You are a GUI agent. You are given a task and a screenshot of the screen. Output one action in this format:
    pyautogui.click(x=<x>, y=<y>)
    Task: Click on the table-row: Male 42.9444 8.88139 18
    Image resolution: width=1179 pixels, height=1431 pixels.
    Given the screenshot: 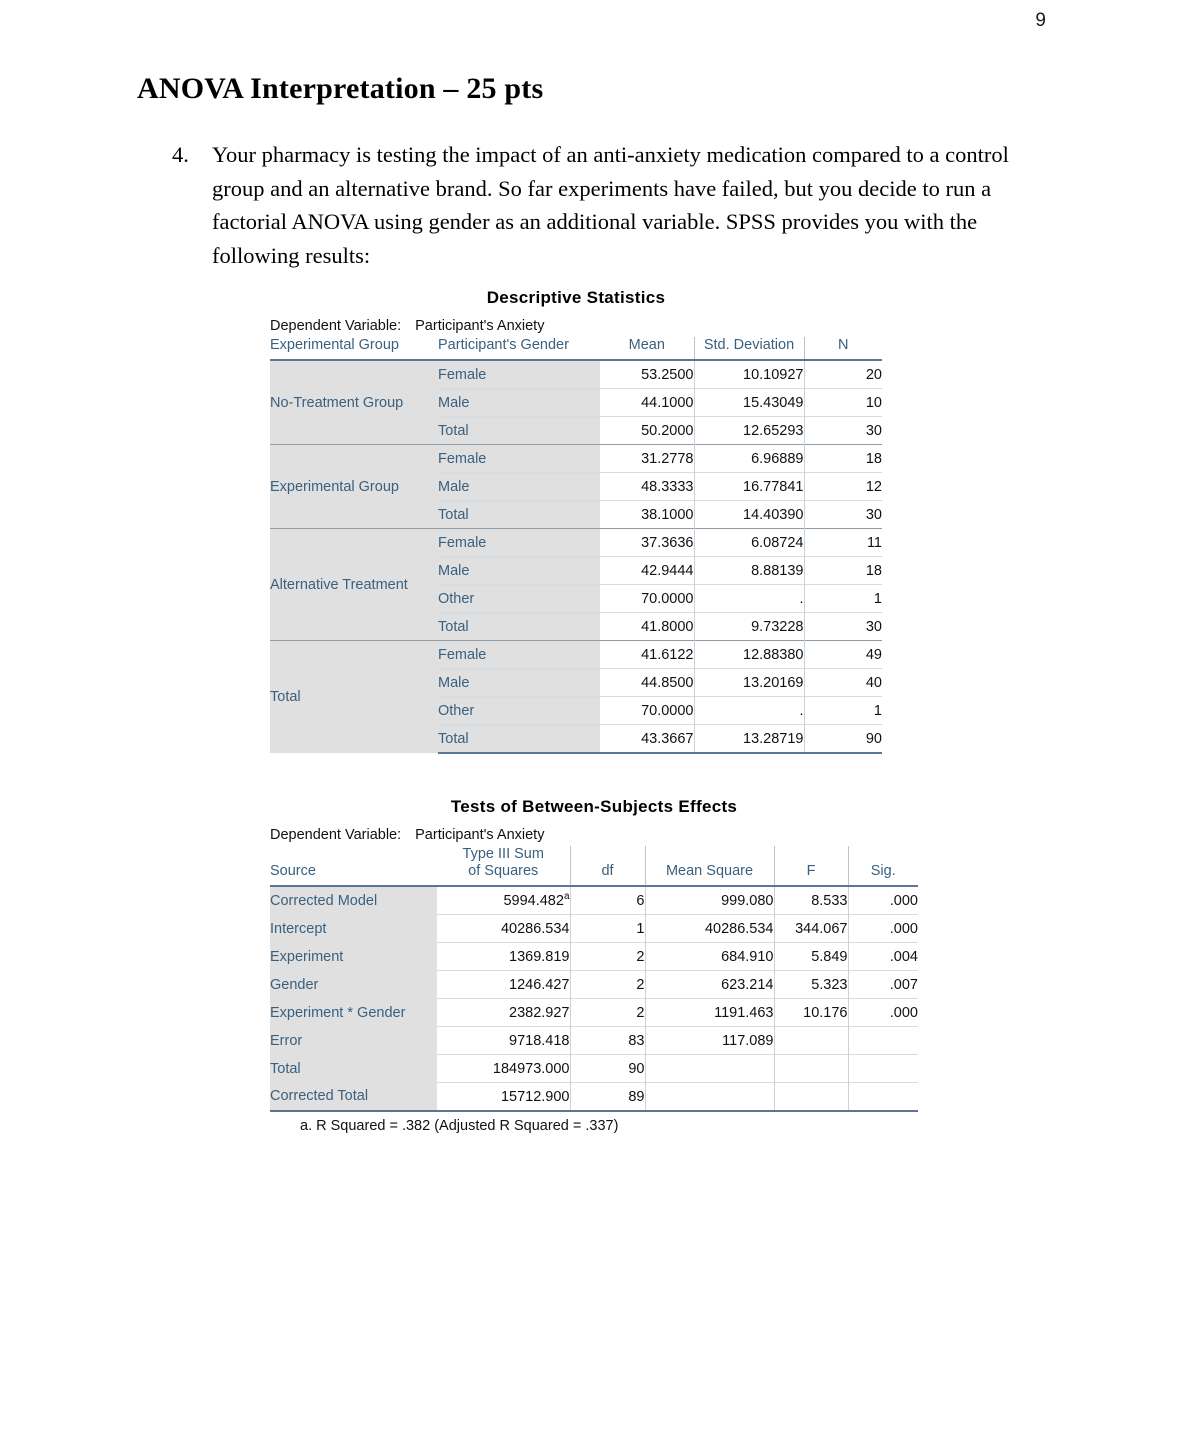 What is the action you would take?
    pyautogui.click(x=576, y=570)
    